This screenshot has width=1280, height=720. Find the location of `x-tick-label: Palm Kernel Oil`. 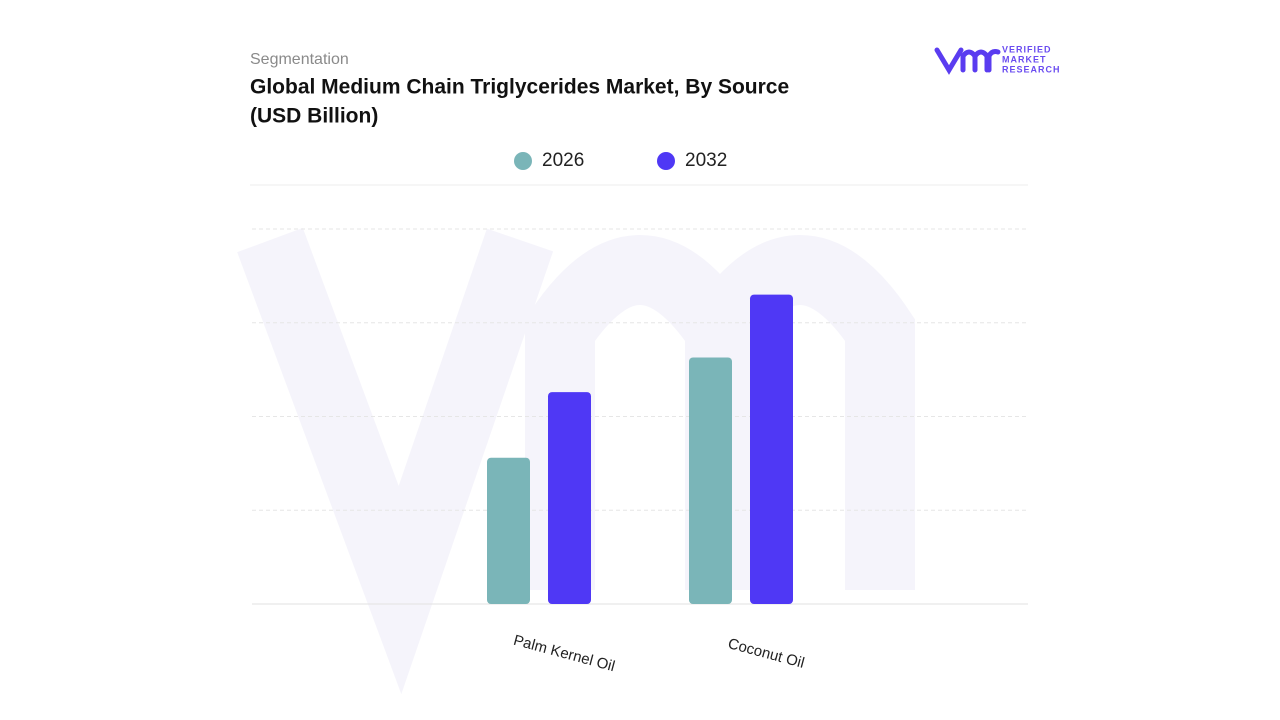

x-tick-label: Palm Kernel Oil is located at coordinates (564, 653).